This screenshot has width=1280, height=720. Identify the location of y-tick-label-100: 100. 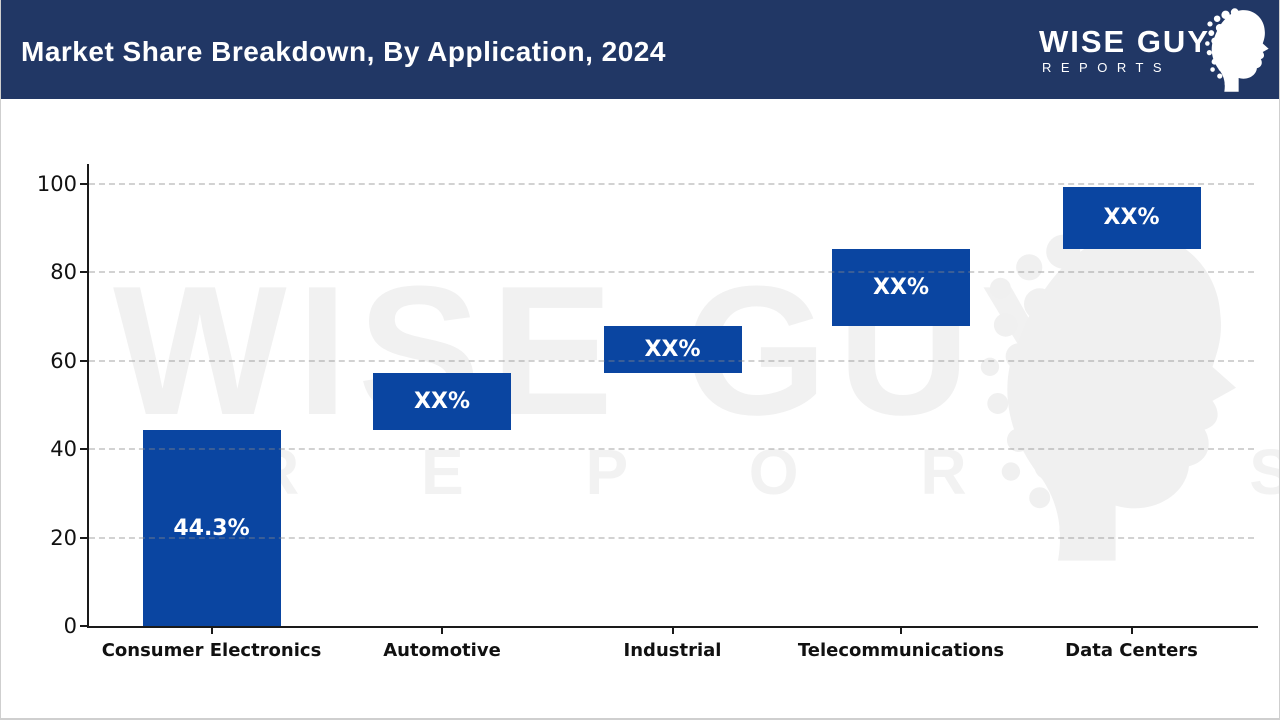
(56, 184).